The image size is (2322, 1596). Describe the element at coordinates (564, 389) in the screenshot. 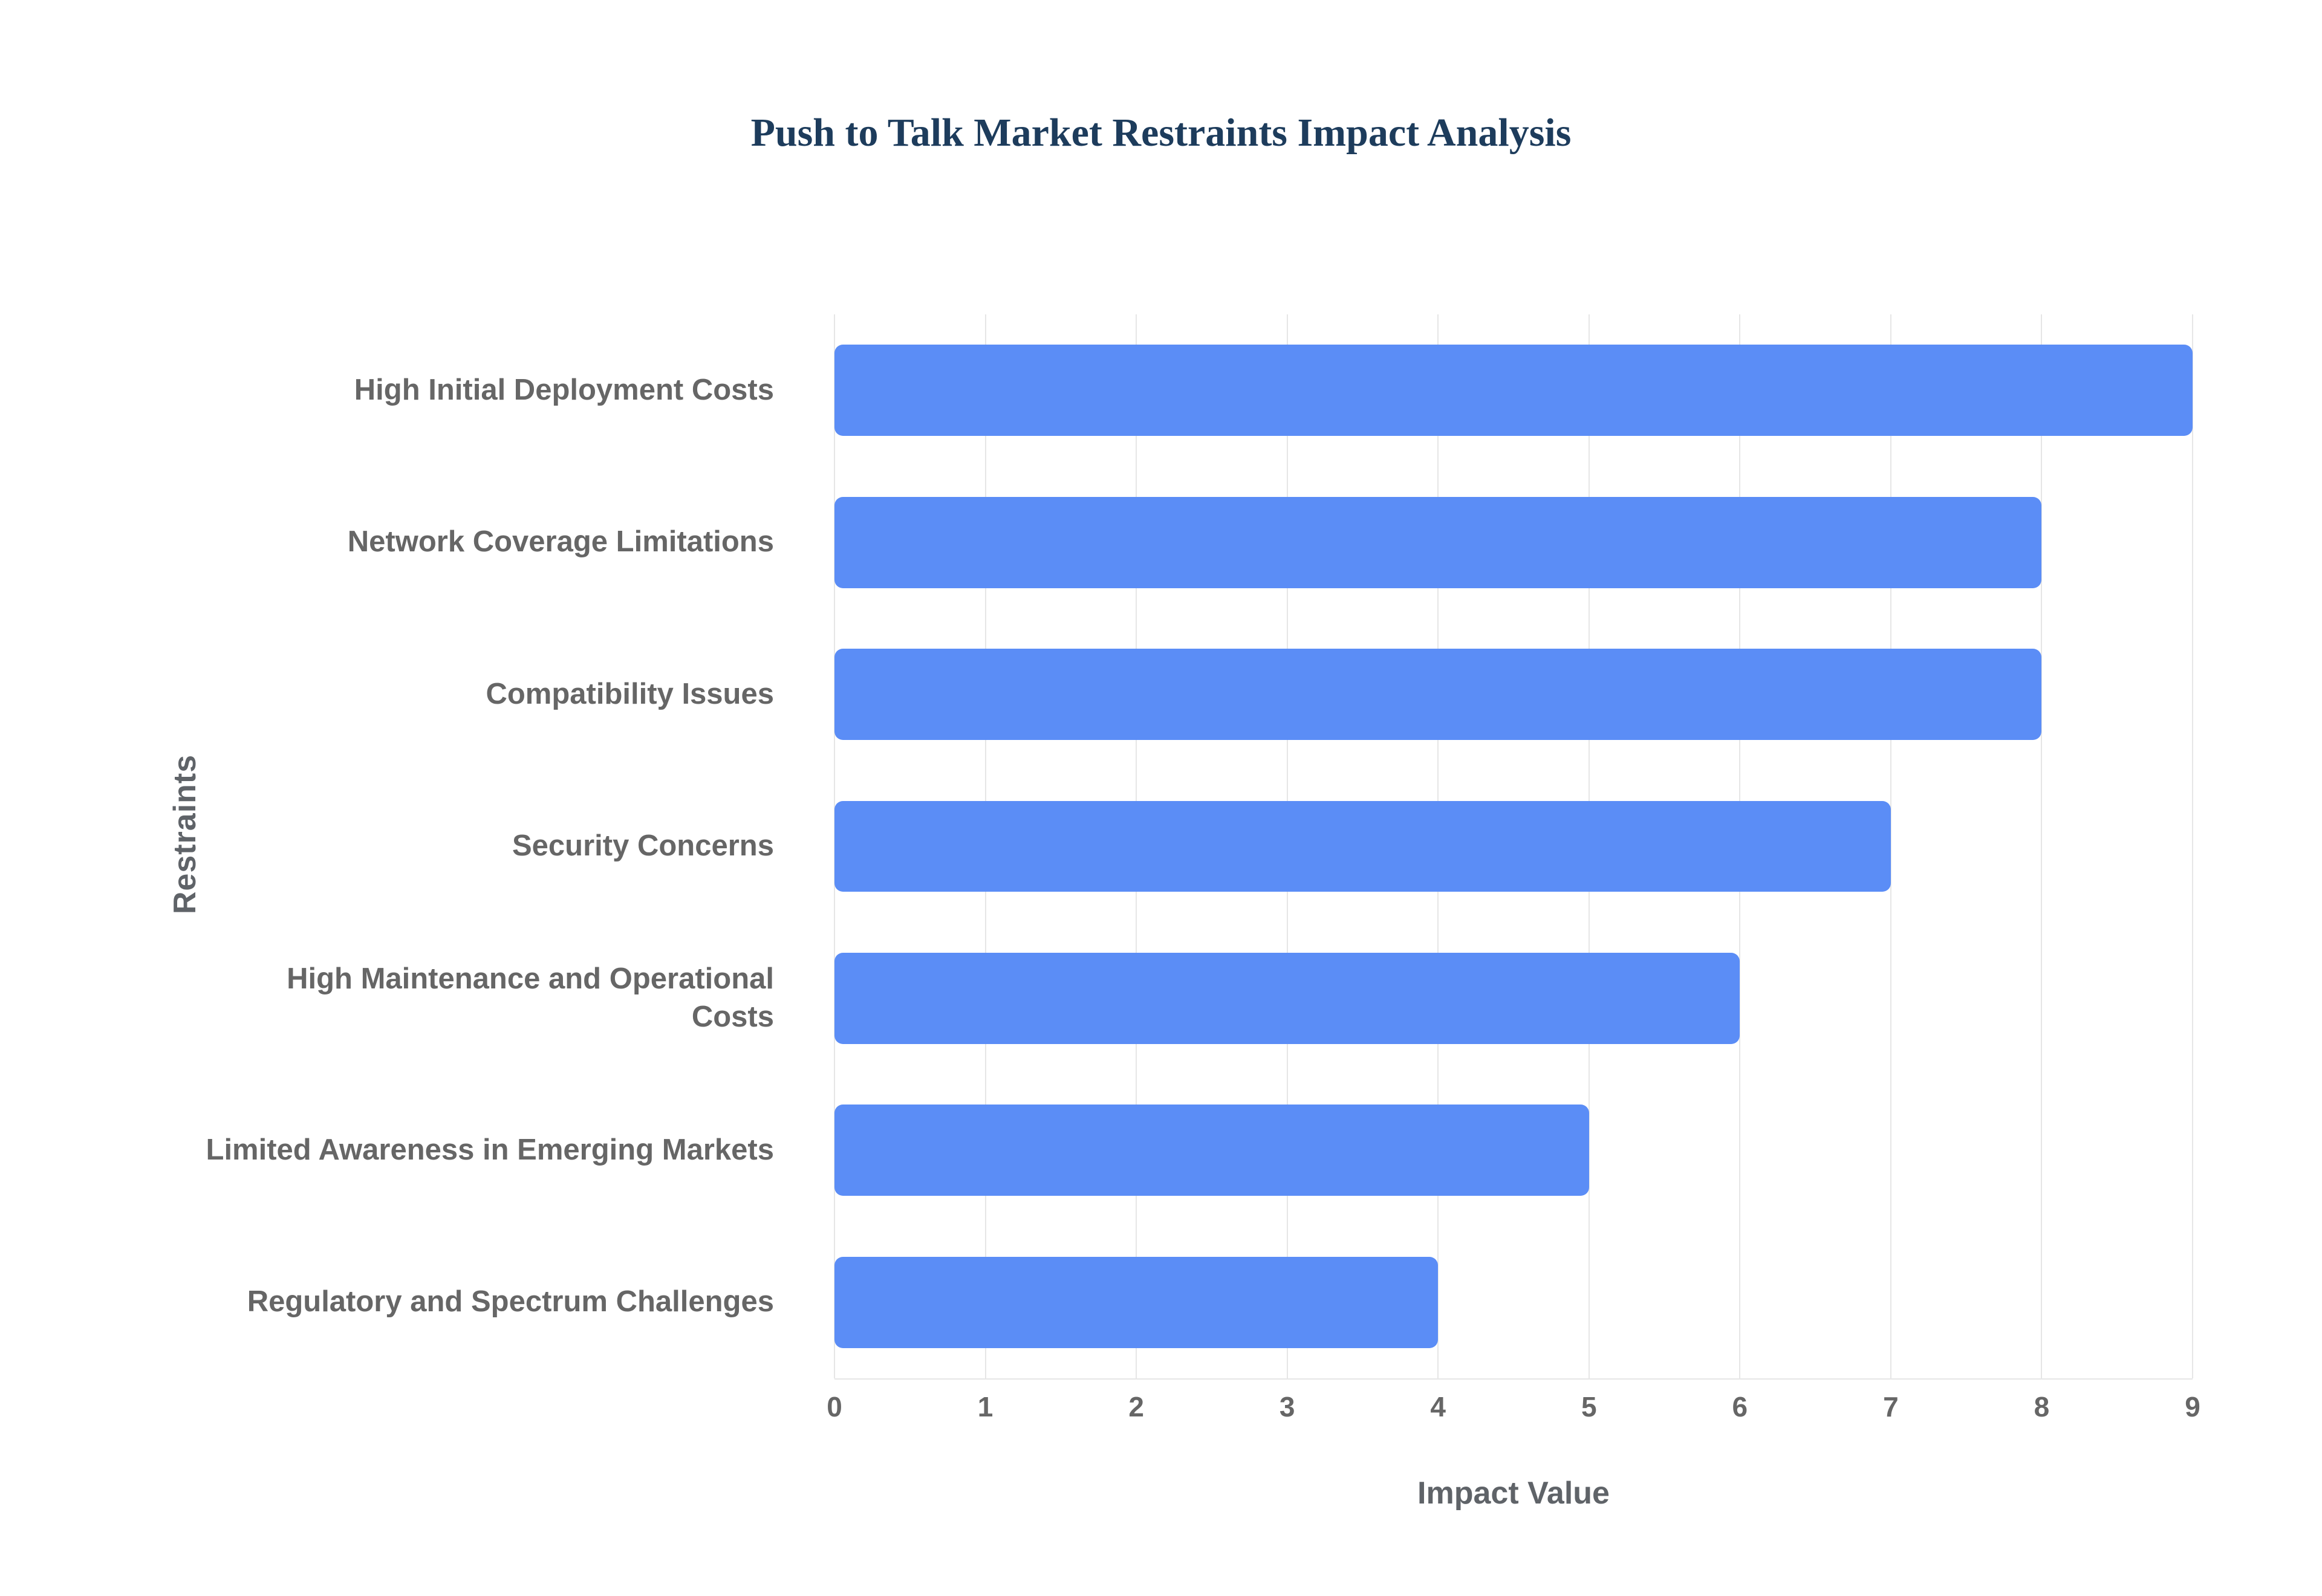

I see `category-label: High Initial Deployment Costs` at that location.